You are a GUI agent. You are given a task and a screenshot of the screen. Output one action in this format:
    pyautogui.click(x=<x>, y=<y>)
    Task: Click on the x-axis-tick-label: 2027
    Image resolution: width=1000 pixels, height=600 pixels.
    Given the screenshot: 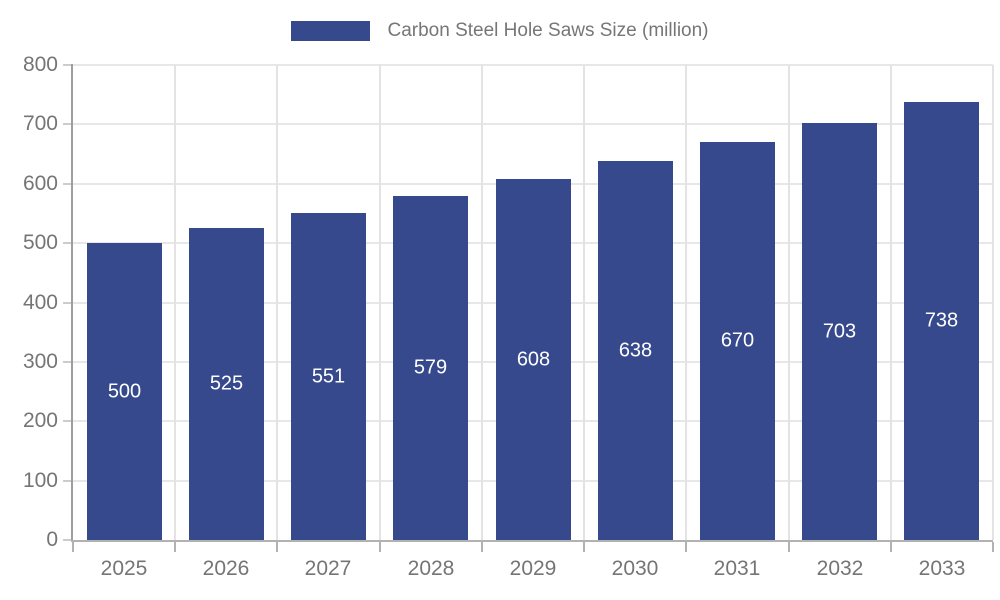 What is the action you would take?
    pyautogui.click(x=328, y=568)
    